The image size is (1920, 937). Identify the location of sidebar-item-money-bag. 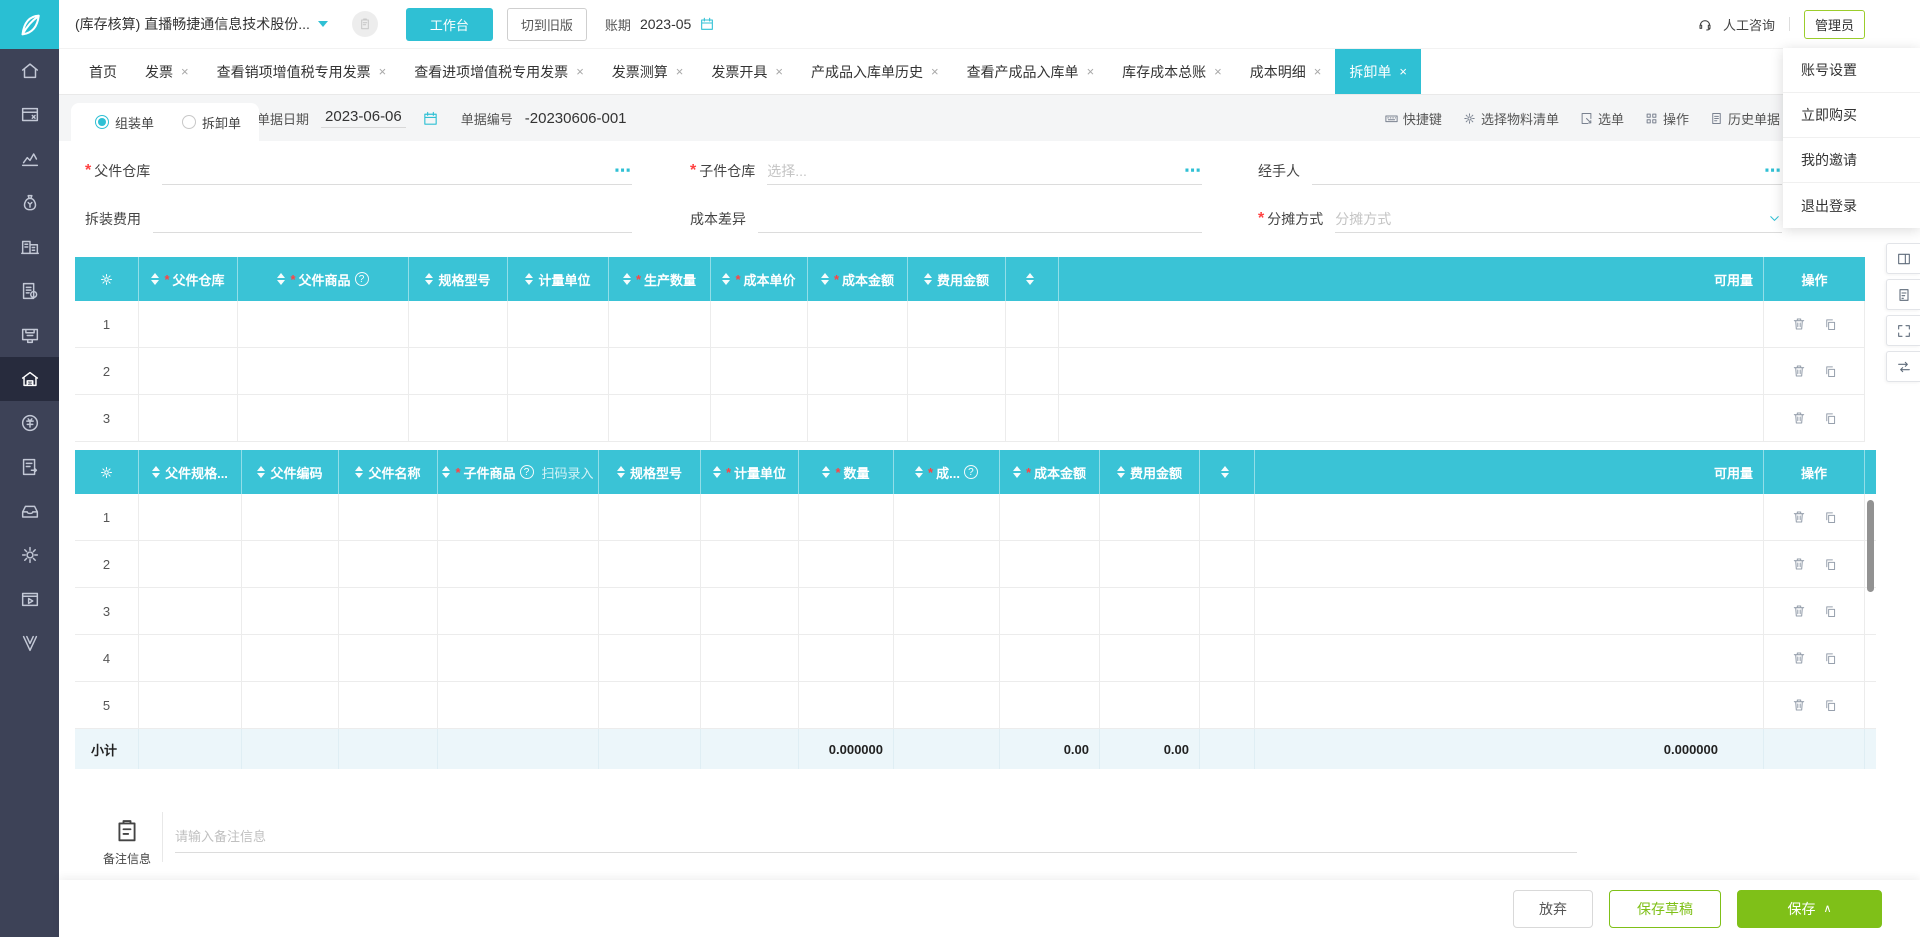
(29, 203).